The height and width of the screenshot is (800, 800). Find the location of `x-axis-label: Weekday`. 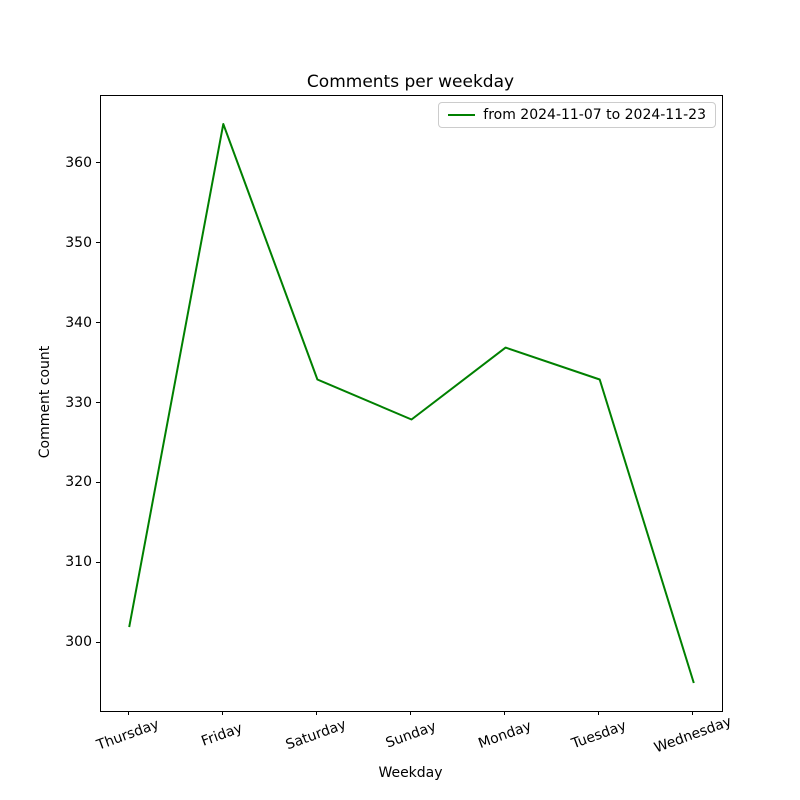

x-axis-label: Weekday is located at coordinates (410, 773).